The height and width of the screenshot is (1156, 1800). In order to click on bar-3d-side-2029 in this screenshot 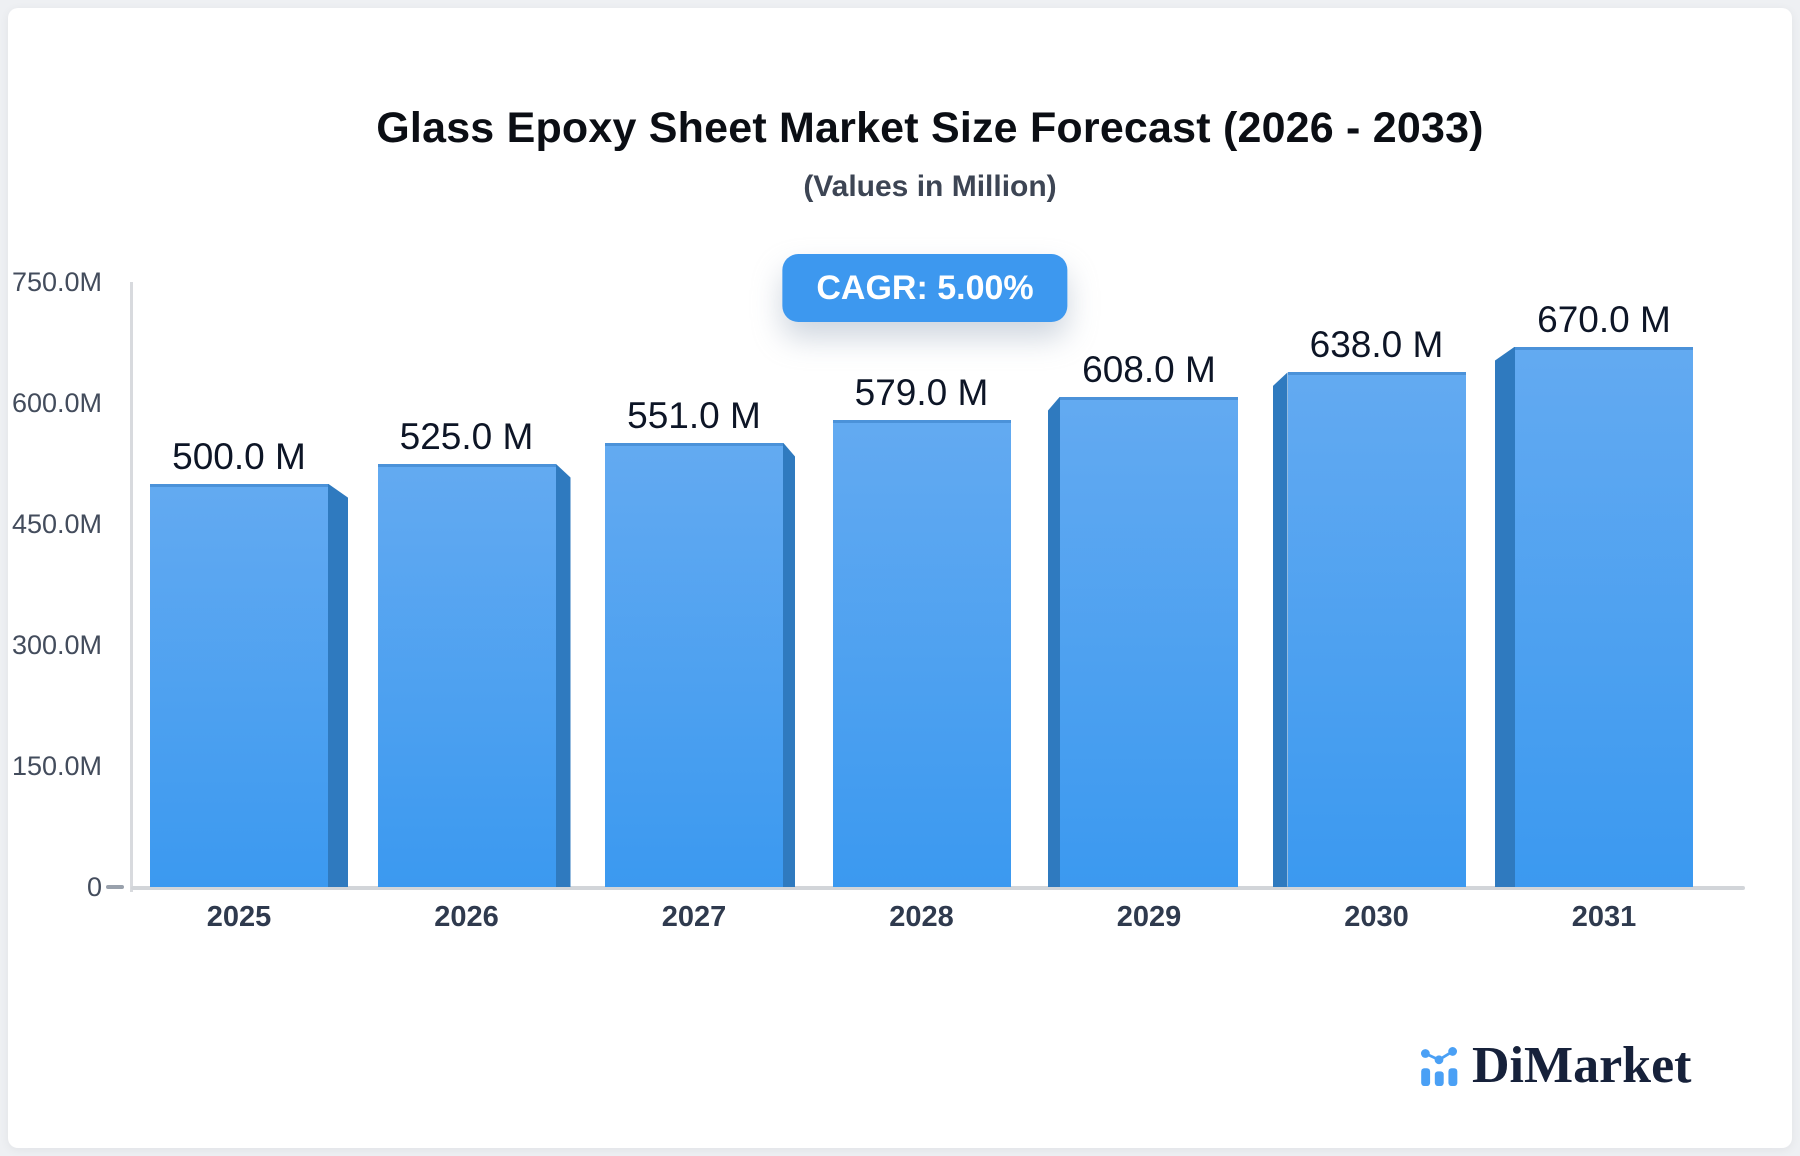, I will do `click(1054, 641)`.